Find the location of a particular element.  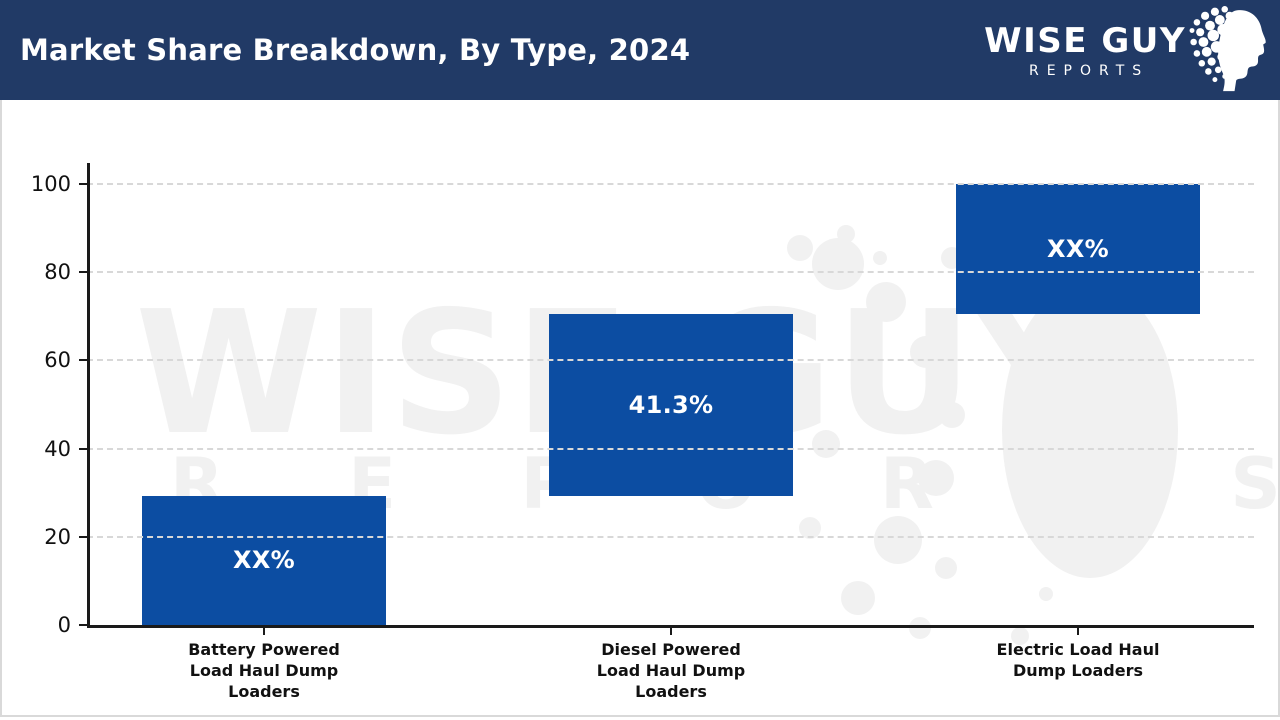

y-tick-label: 80 is located at coordinates (57, 272).